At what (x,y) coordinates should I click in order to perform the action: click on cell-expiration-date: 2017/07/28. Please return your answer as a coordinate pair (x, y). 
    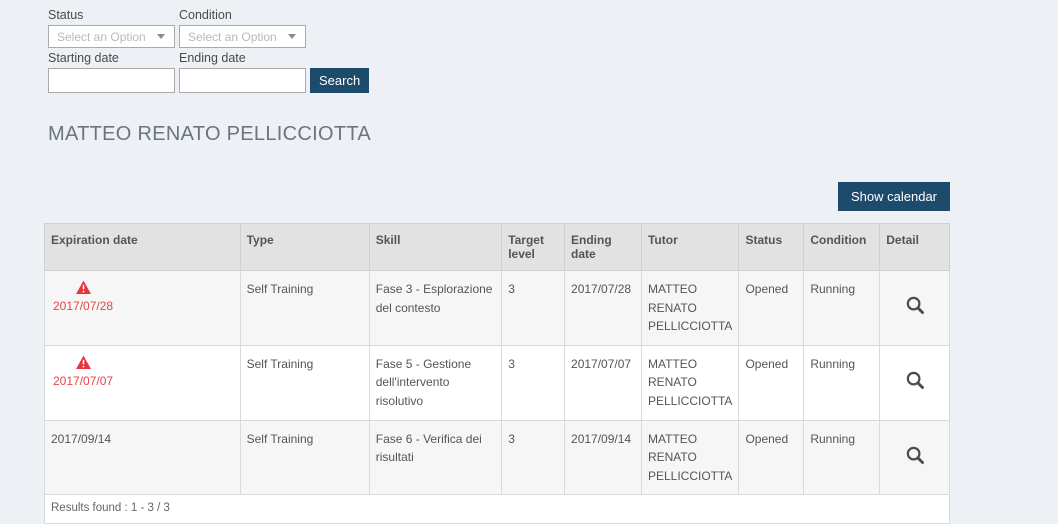
    Looking at the image, I should click on (142, 308).